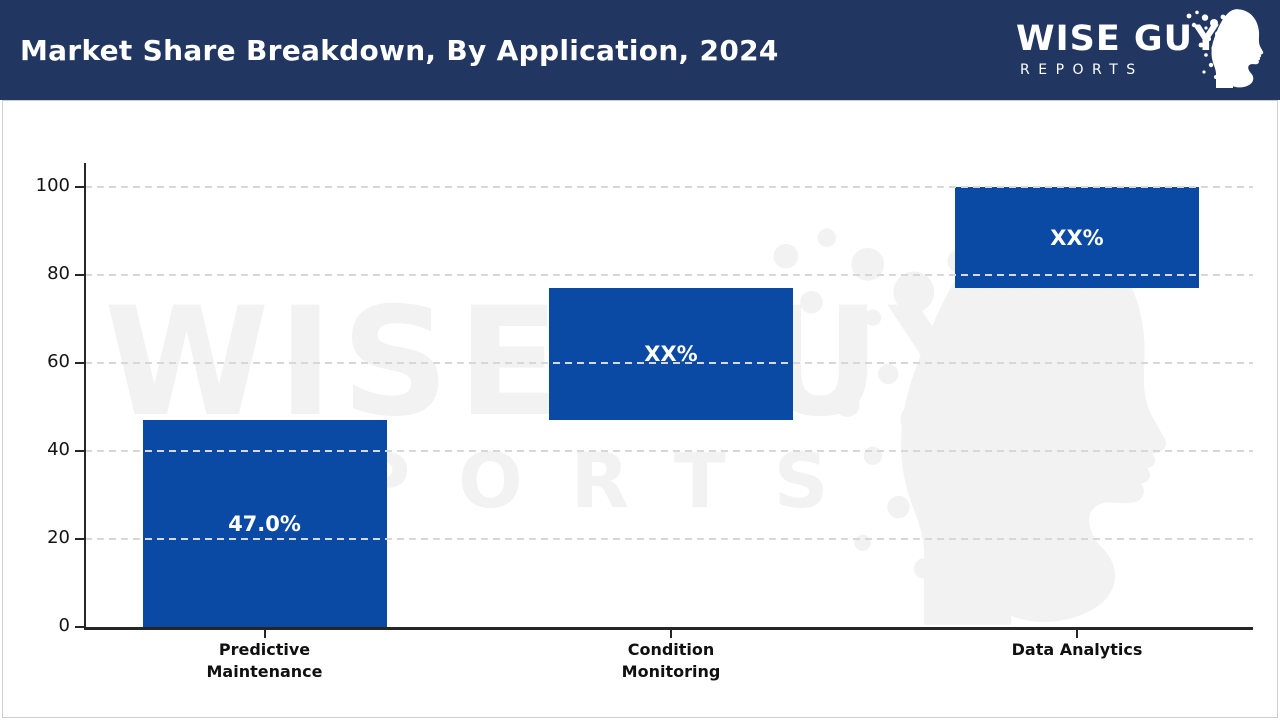 This screenshot has width=1280, height=720. What do you see at coordinates (1082, 70) in the screenshot?
I see `logo-subtext: REPORTS` at bounding box center [1082, 70].